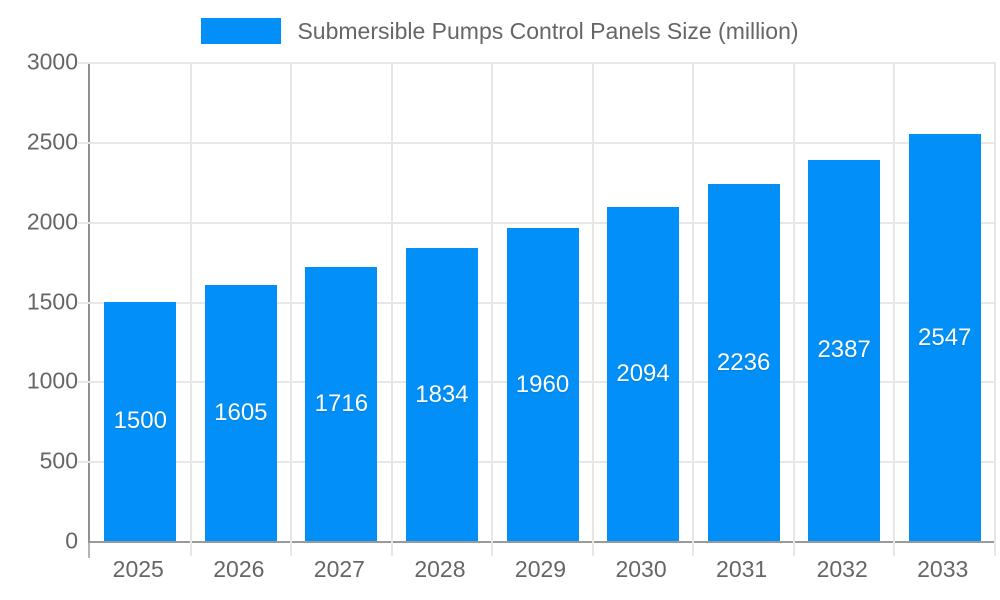  What do you see at coordinates (138, 569) in the screenshot?
I see `x-tick-label: 2025` at bounding box center [138, 569].